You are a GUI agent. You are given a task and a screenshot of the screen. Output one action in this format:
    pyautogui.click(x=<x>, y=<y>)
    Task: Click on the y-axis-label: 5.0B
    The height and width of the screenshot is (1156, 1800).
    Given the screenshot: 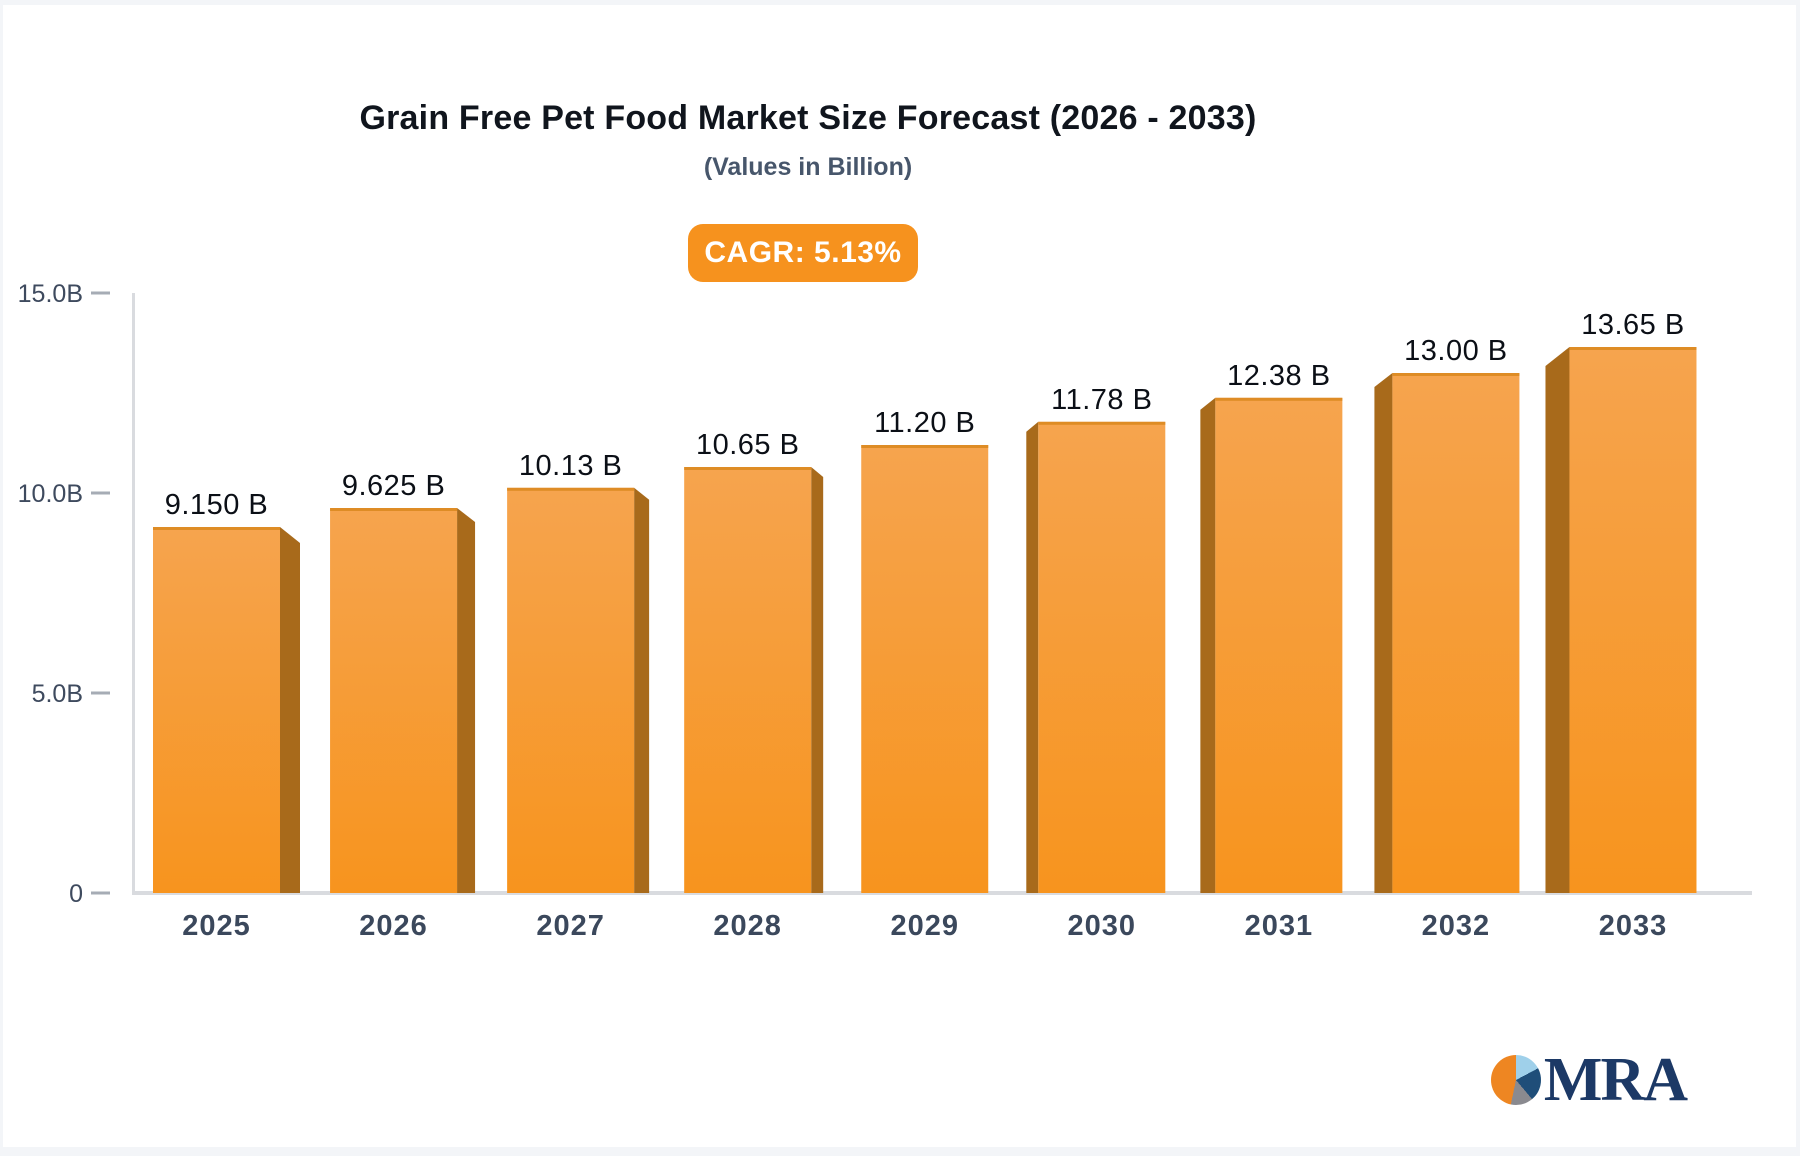 What is the action you would take?
    pyautogui.click(x=57, y=694)
    